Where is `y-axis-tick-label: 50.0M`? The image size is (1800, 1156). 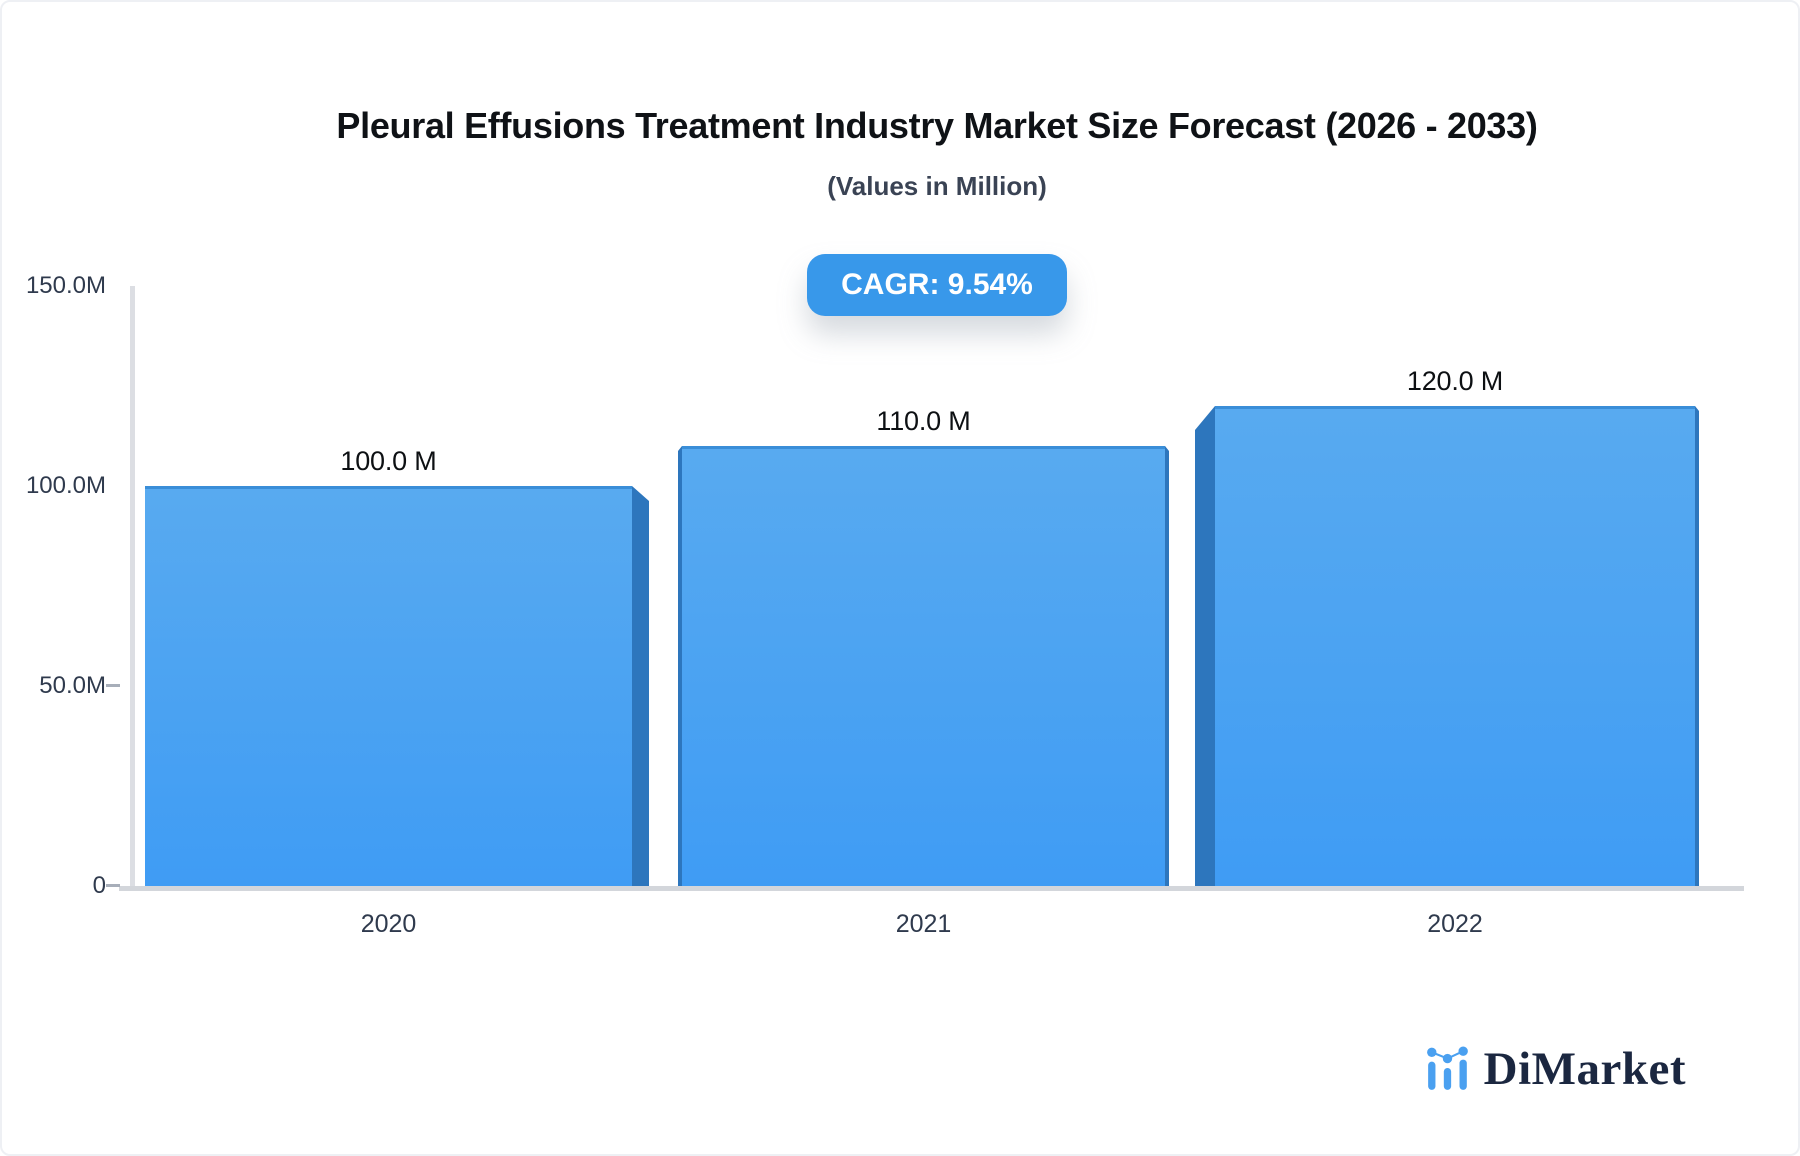
y-axis-tick-label: 50.0M is located at coordinates (72, 685).